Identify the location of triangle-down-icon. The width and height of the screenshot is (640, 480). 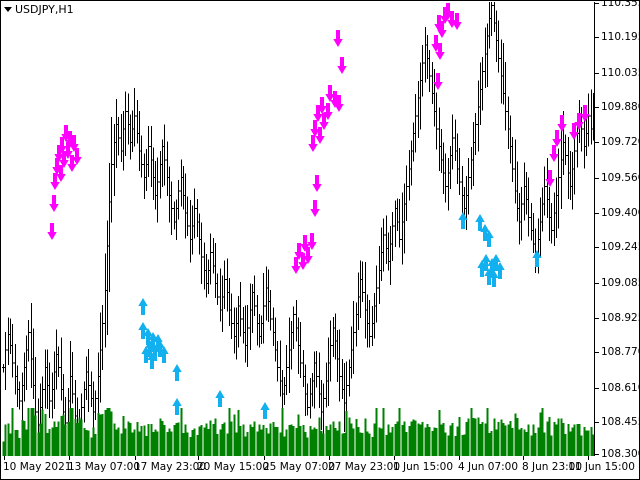
(8, 9).